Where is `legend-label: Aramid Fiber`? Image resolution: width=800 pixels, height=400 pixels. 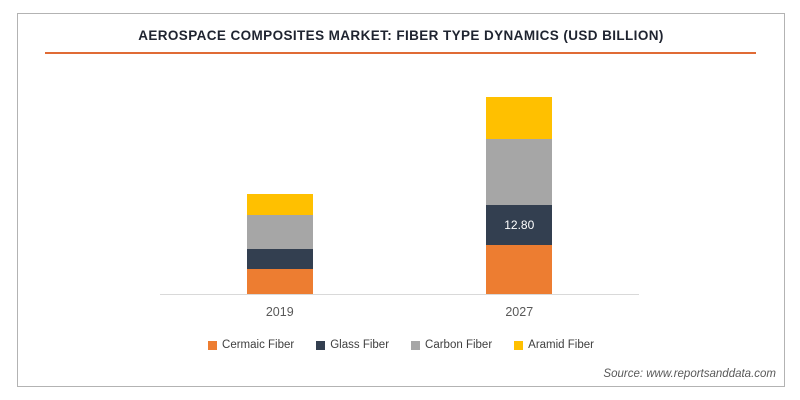 legend-label: Aramid Fiber is located at coordinates (561, 345).